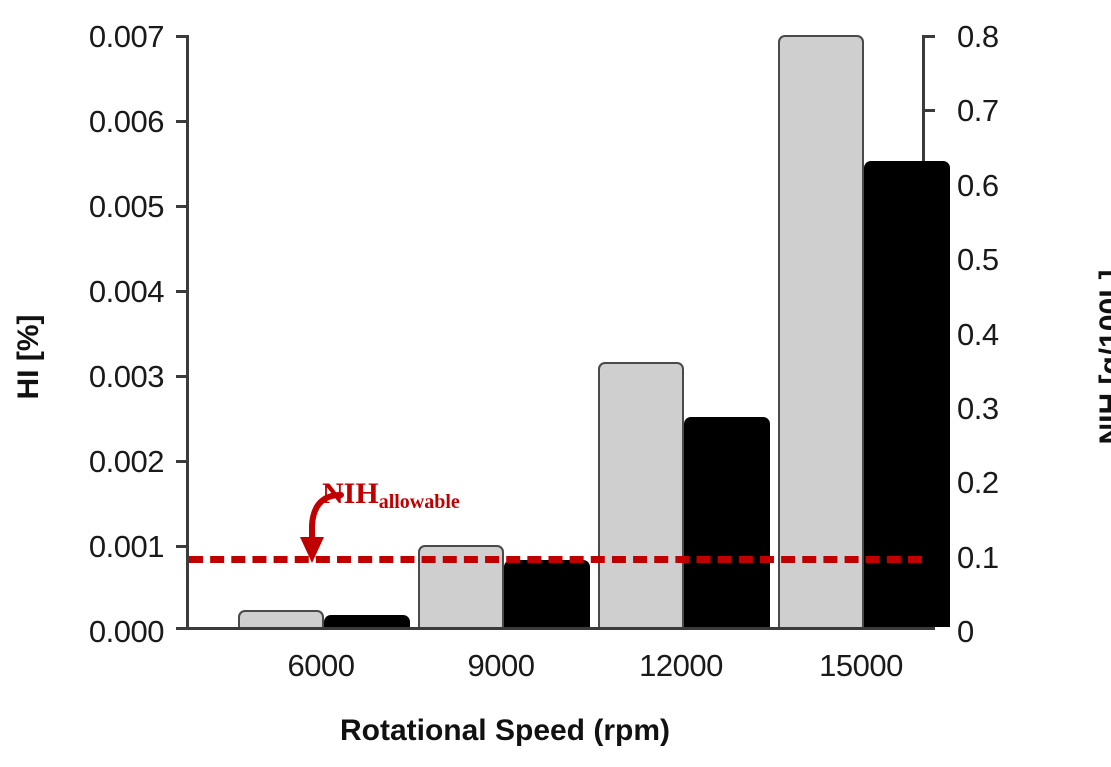 Image resolution: width=1111 pixels, height=767 pixels. I want to click on y-axis-right-tick-label: 0.7, so click(978, 110).